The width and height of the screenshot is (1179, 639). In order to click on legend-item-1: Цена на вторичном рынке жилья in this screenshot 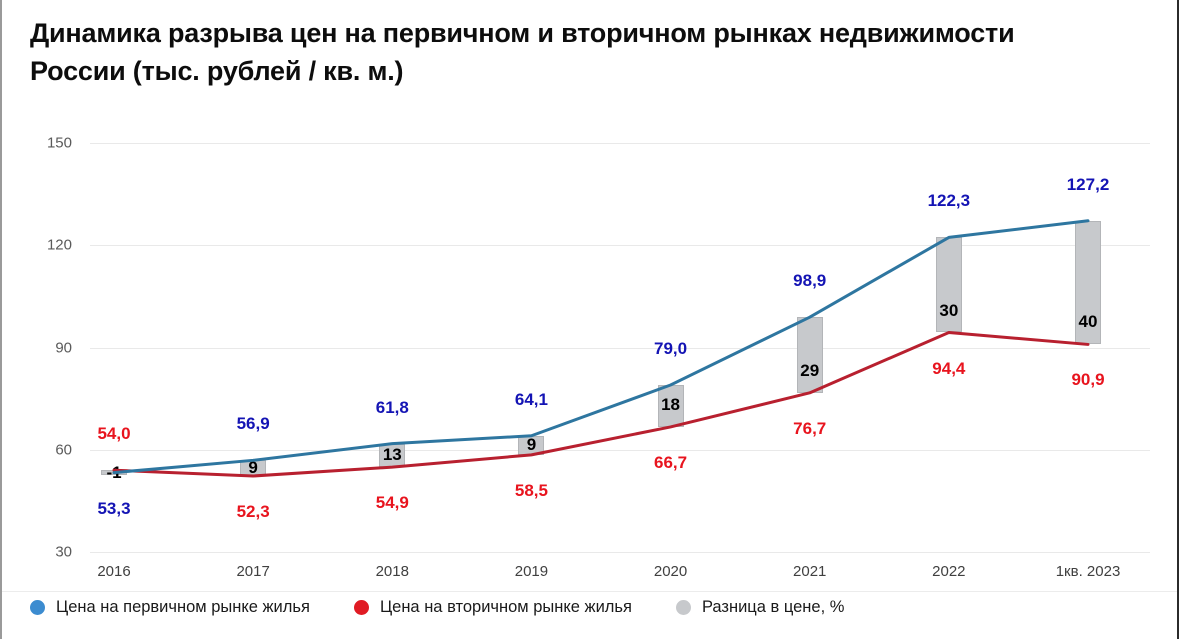, I will do `click(492, 607)`.